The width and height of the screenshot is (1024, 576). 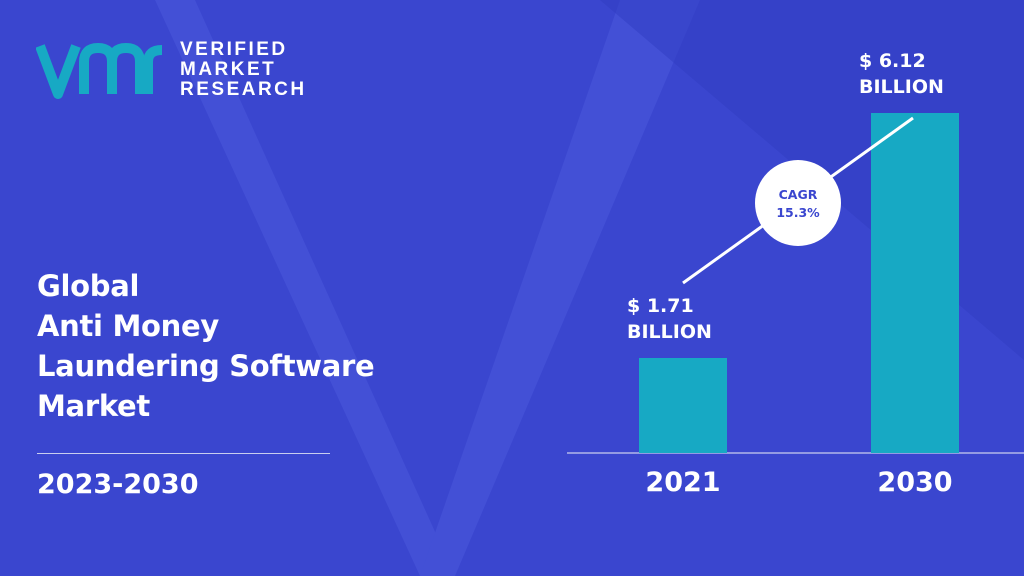 What do you see at coordinates (118, 484) in the screenshot?
I see `forecast-period: 2023-2030` at bounding box center [118, 484].